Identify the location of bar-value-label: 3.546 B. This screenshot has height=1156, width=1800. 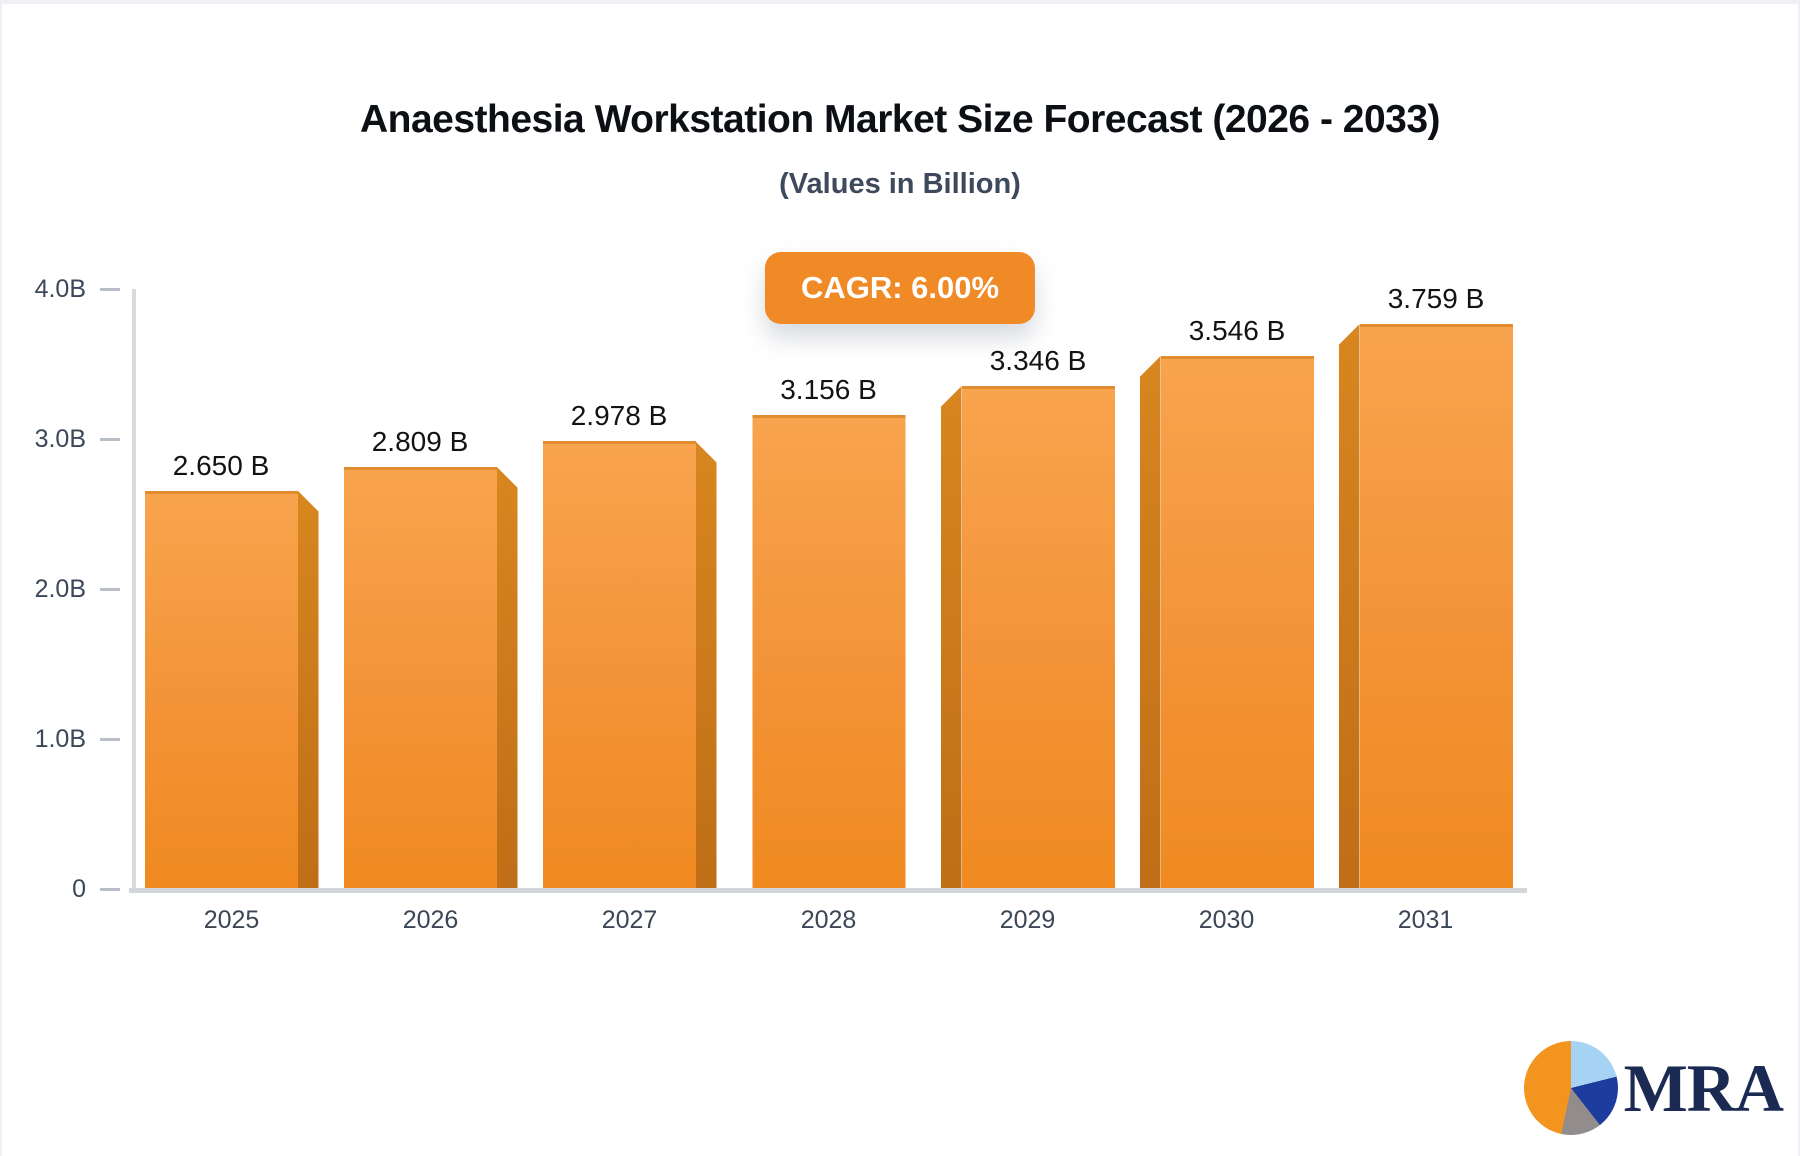
(1237, 331).